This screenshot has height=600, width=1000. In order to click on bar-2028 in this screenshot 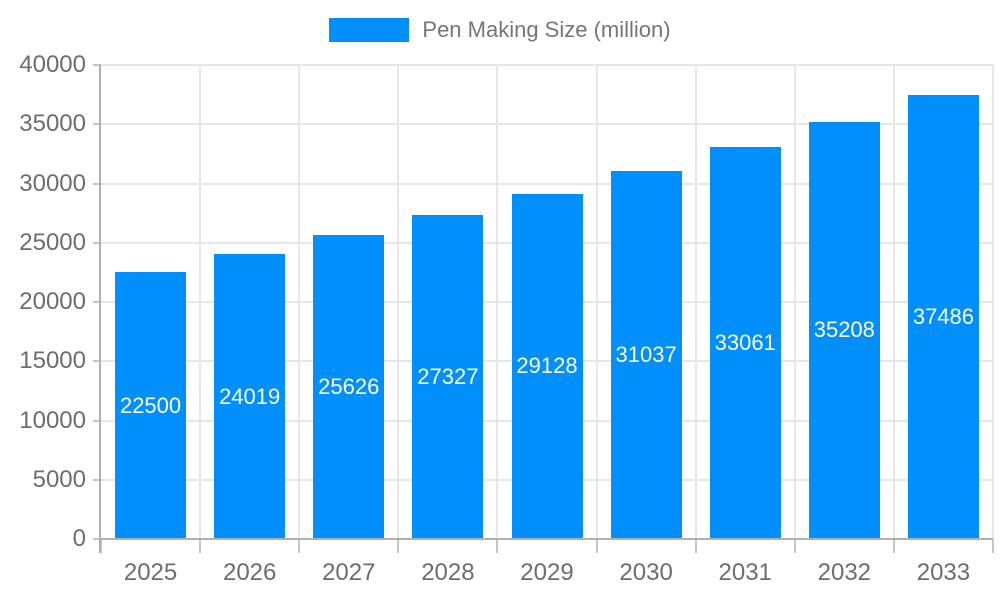, I will do `click(448, 377)`.